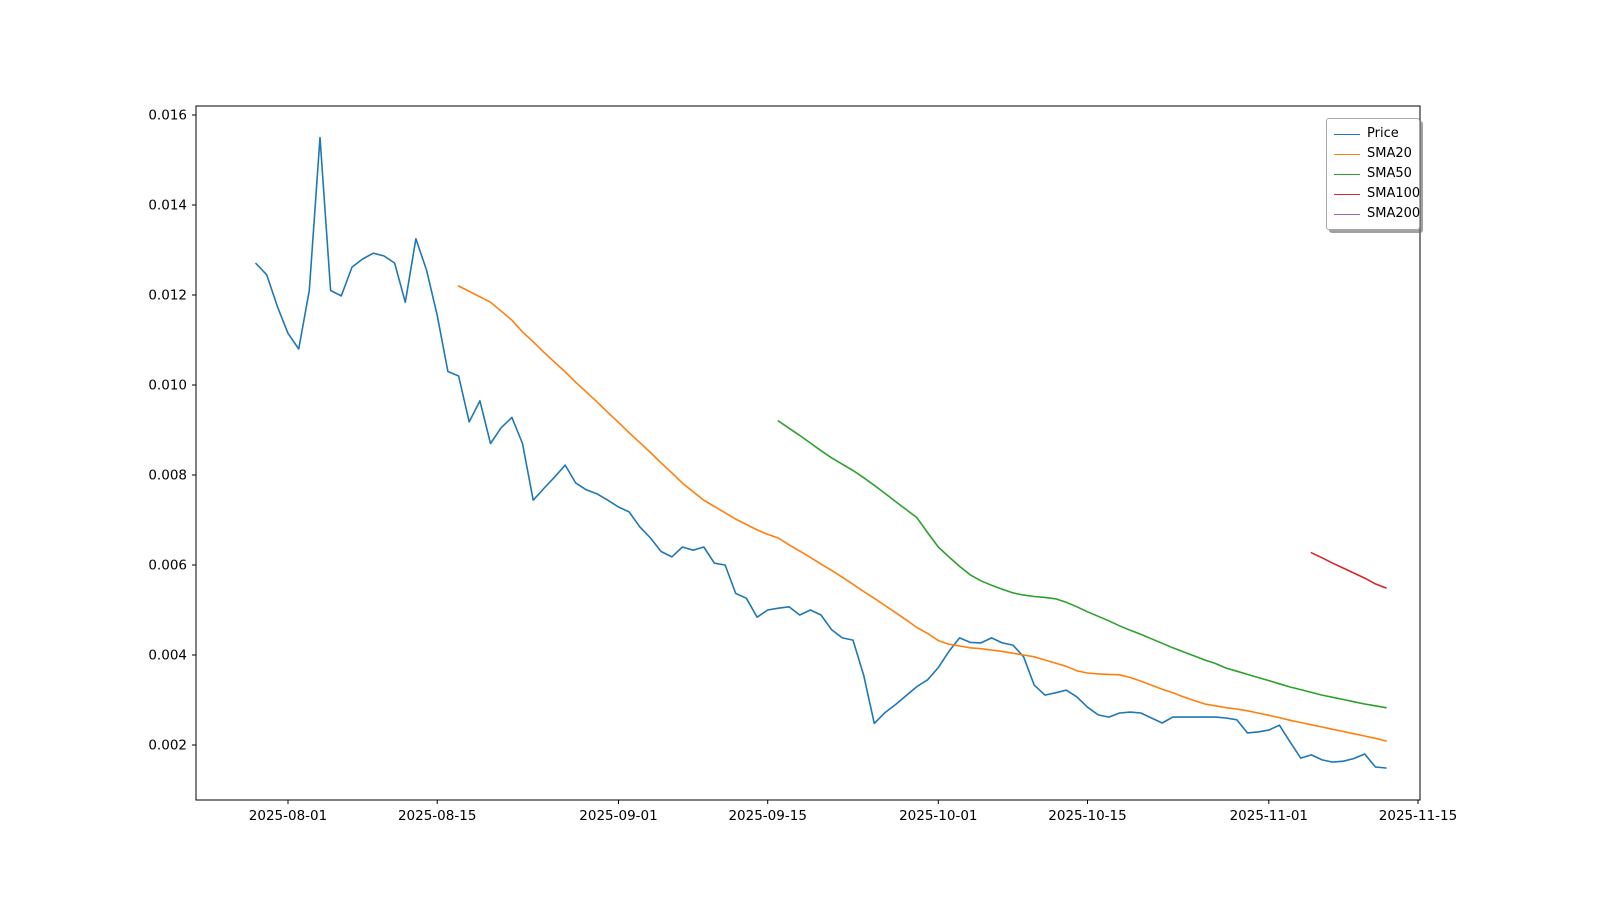  Describe the element at coordinates (1347, 194) in the screenshot. I see `legend-line-sample-sma100` at that location.